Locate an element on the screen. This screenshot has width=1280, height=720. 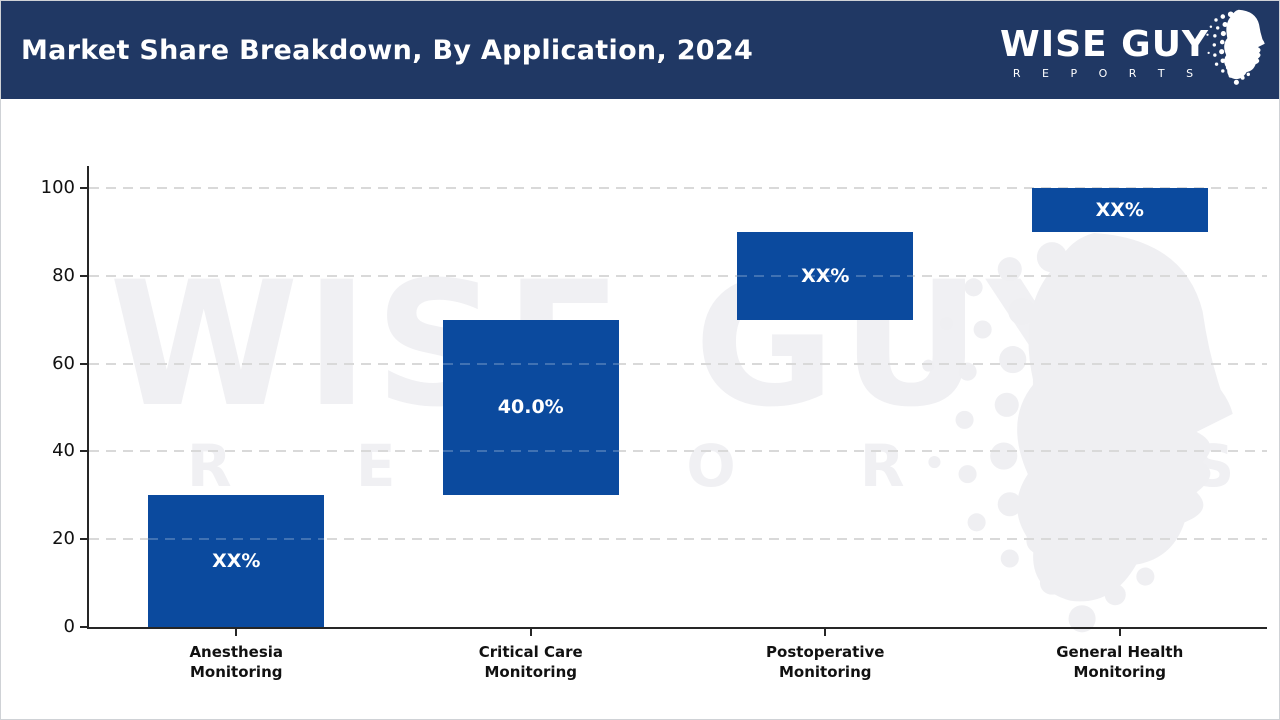
y-axis-line is located at coordinates (88, 397).